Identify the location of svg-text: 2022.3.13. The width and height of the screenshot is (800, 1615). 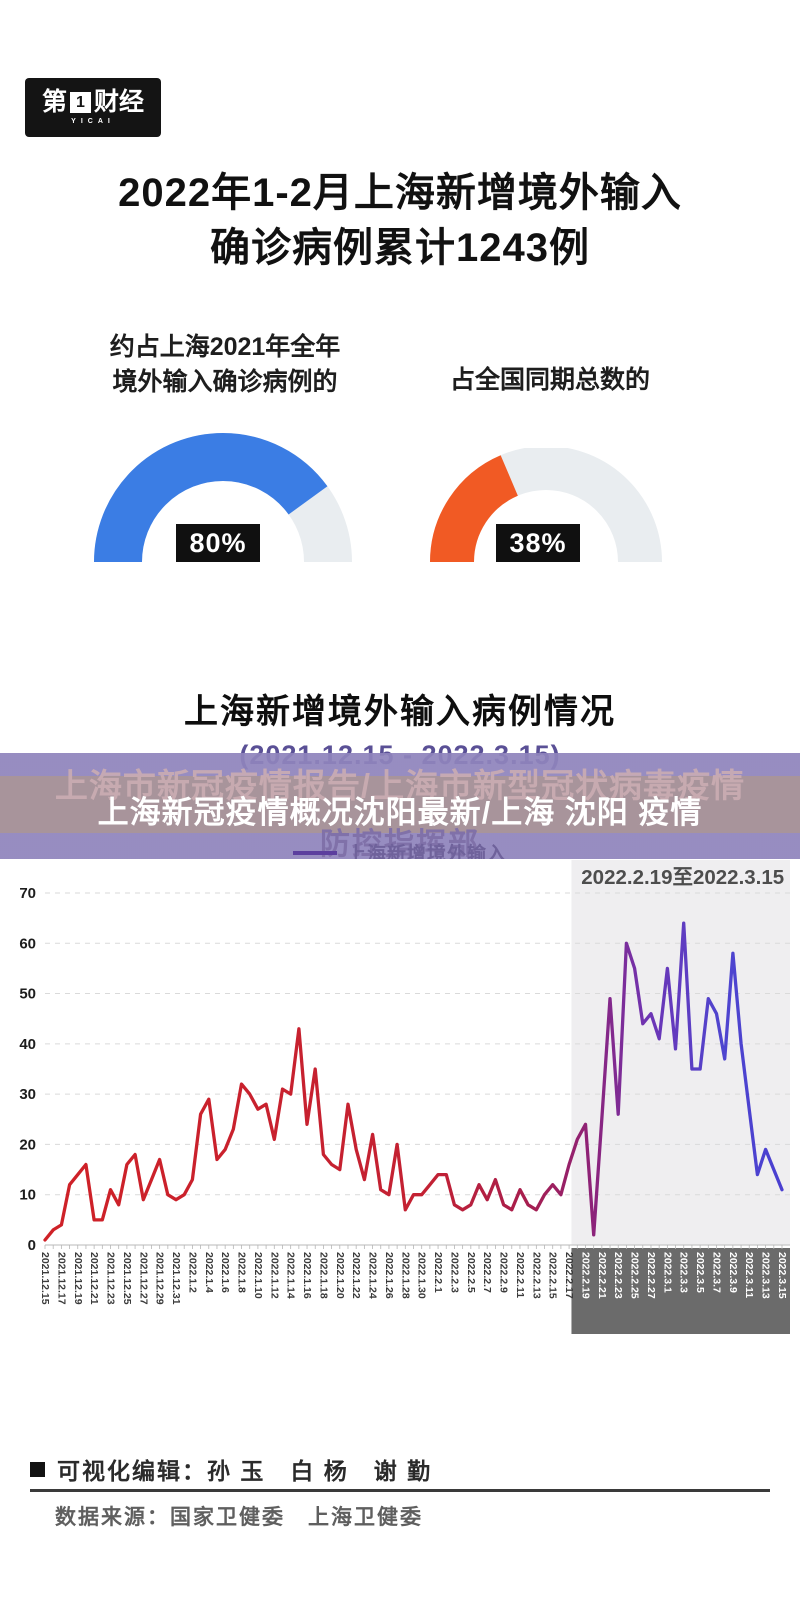
(766, 1275).